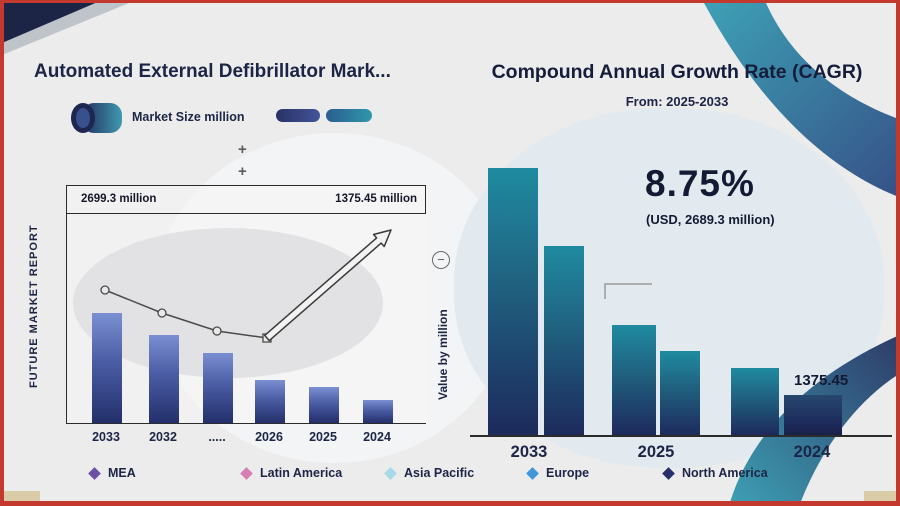 This screenshot has width=900, height=506. I want to click on value-2024: 1375.45 million, so click(376, 199).